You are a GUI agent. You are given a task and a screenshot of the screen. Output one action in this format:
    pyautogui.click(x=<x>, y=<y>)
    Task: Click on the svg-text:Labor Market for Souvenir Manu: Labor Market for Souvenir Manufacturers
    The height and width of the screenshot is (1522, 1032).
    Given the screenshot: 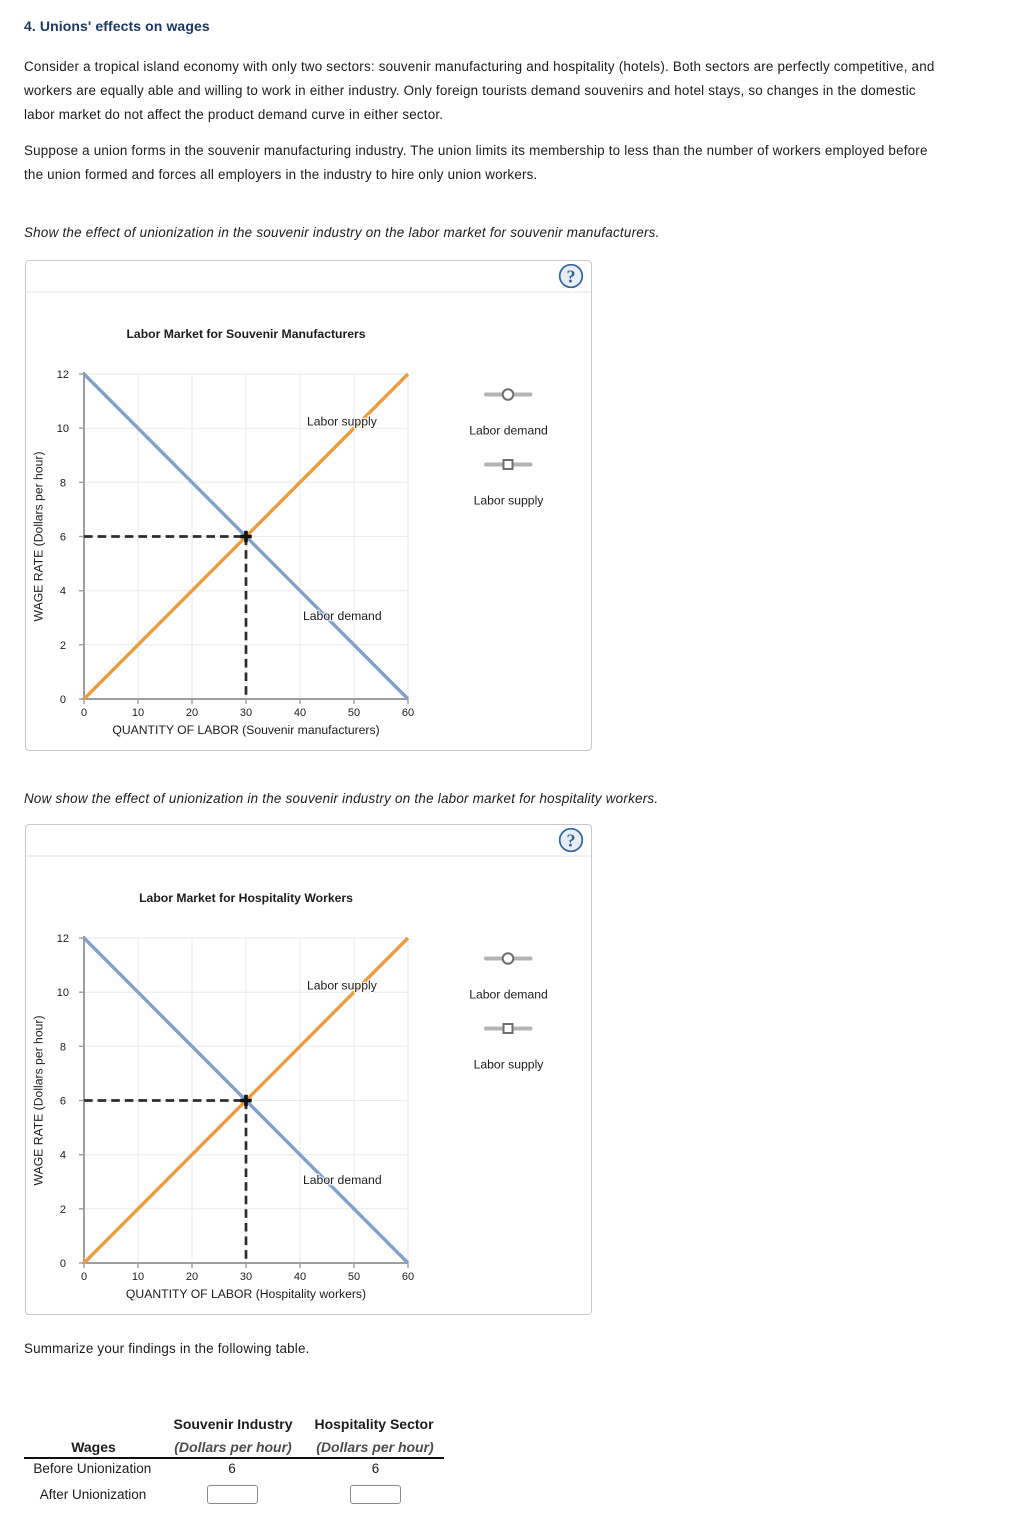 What is the action you would take?
    pyautogui.click(x=245, y=334)
    